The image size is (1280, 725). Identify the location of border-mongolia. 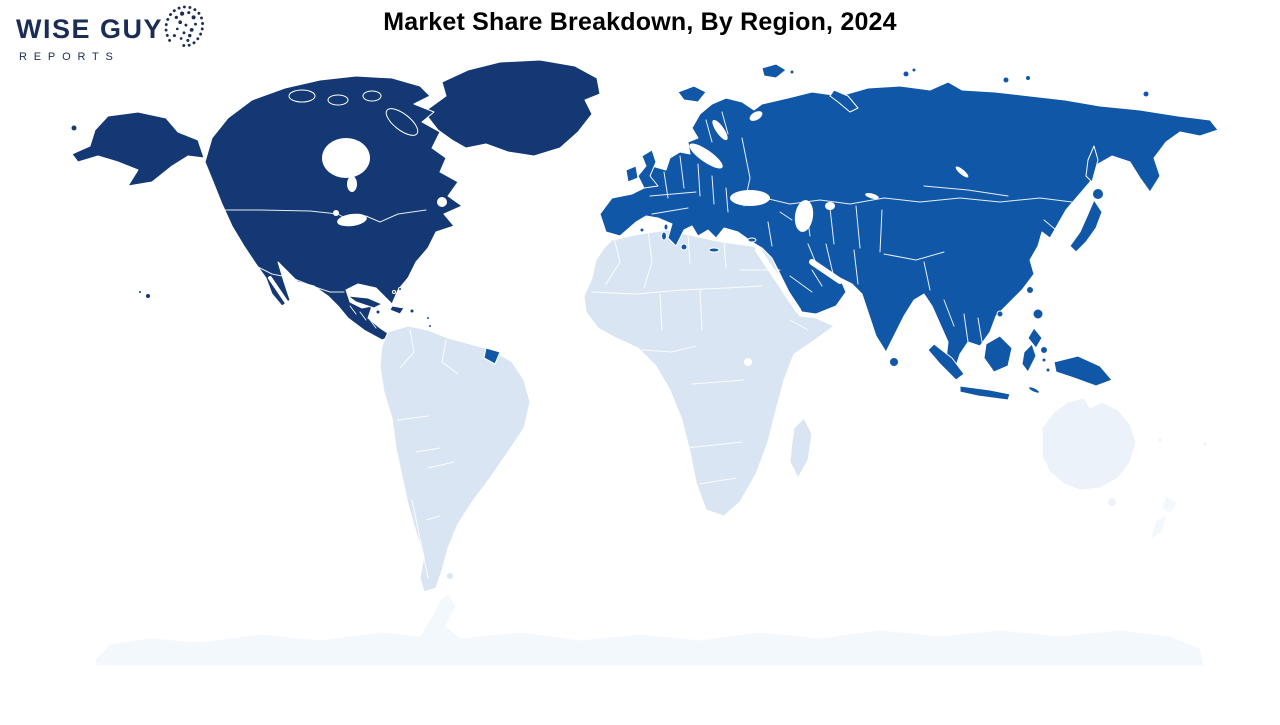
(966, 191).